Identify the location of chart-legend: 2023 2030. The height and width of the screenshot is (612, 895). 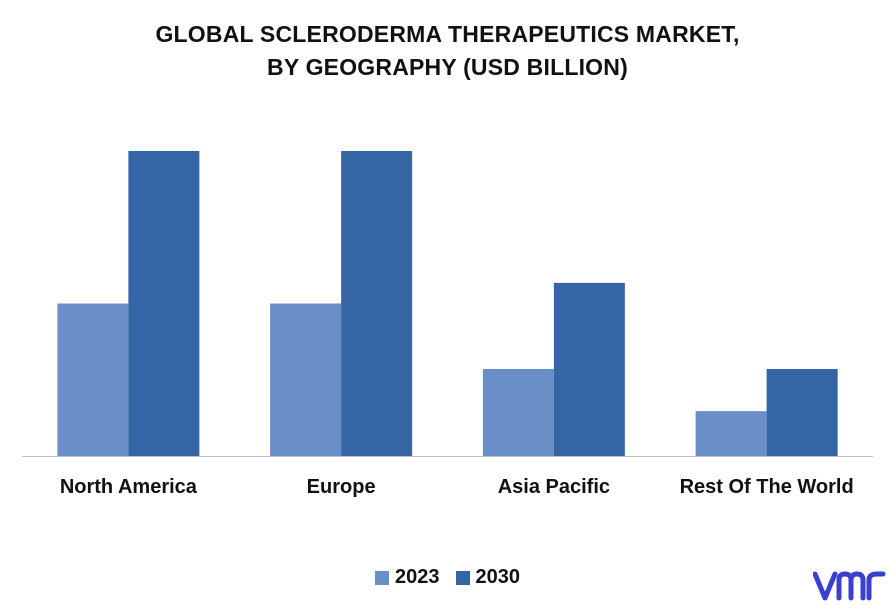
(447, 577).